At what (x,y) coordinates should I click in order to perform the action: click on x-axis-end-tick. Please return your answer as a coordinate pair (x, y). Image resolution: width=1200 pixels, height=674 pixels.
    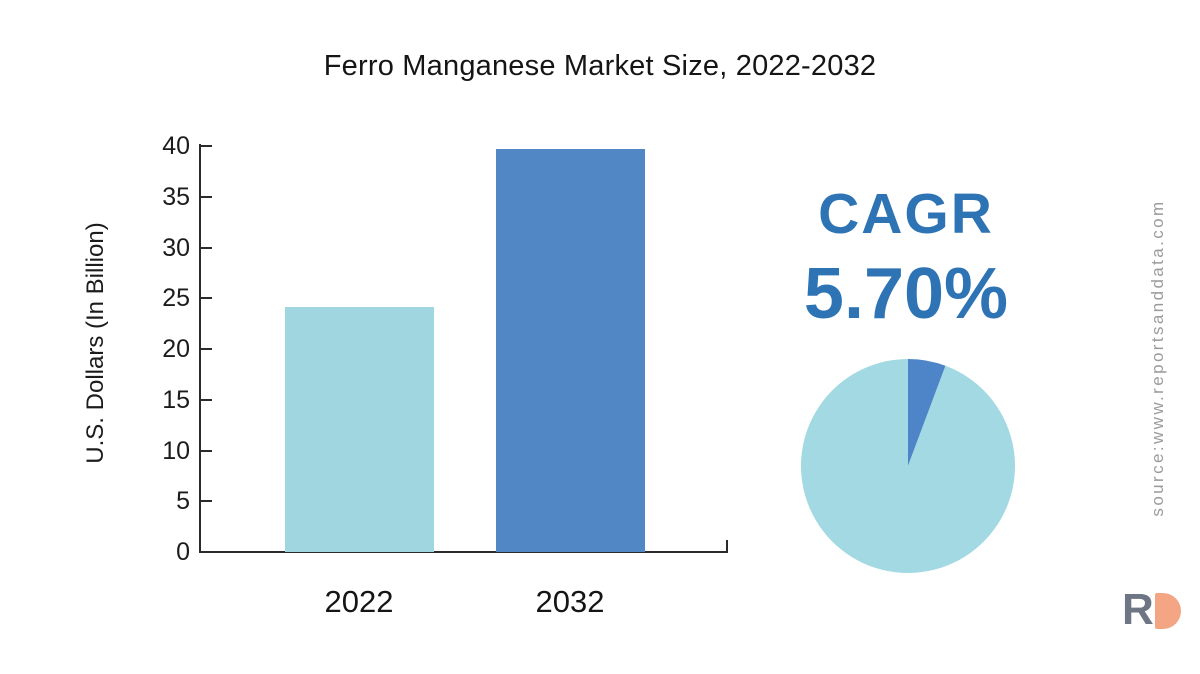
    Looking at the image, I should click on (727, 546).